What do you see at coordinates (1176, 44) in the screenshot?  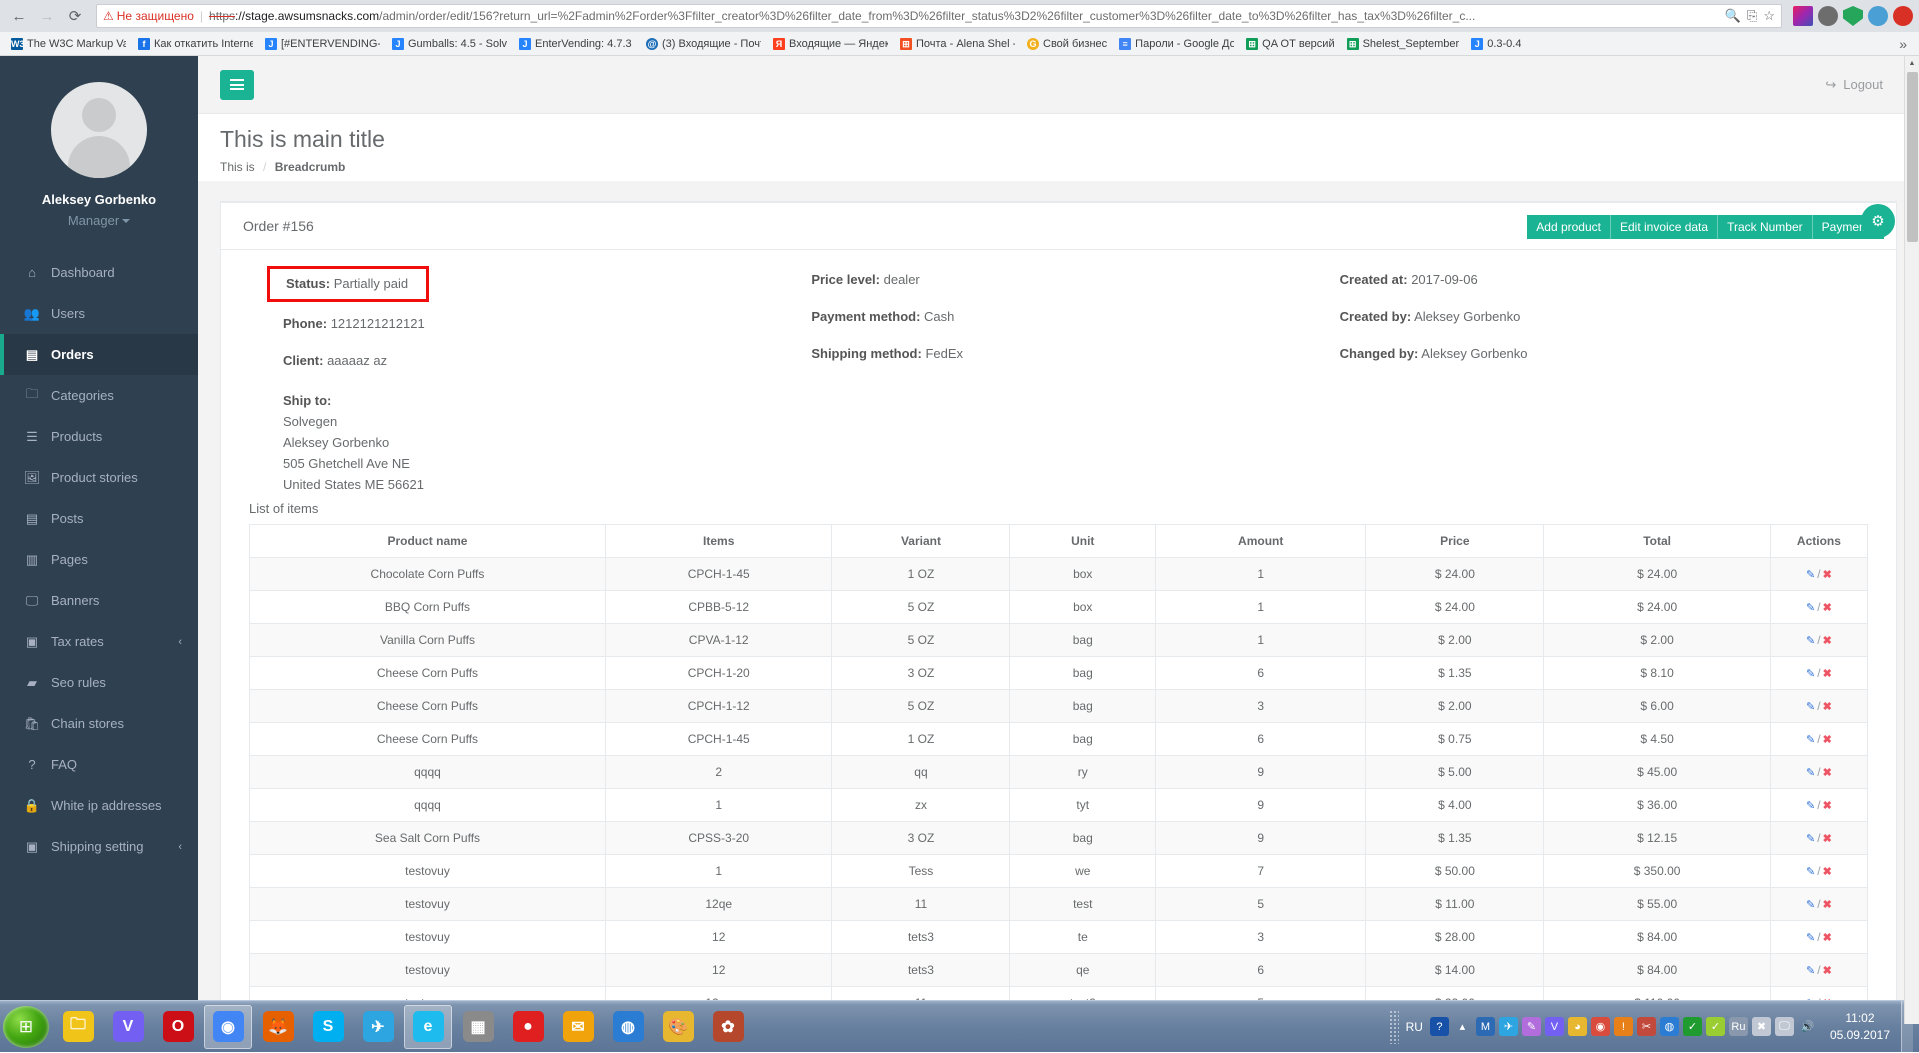 I see `bookmark-item: ≡ Пароли - Google До` at bounding box center [1176, 44].